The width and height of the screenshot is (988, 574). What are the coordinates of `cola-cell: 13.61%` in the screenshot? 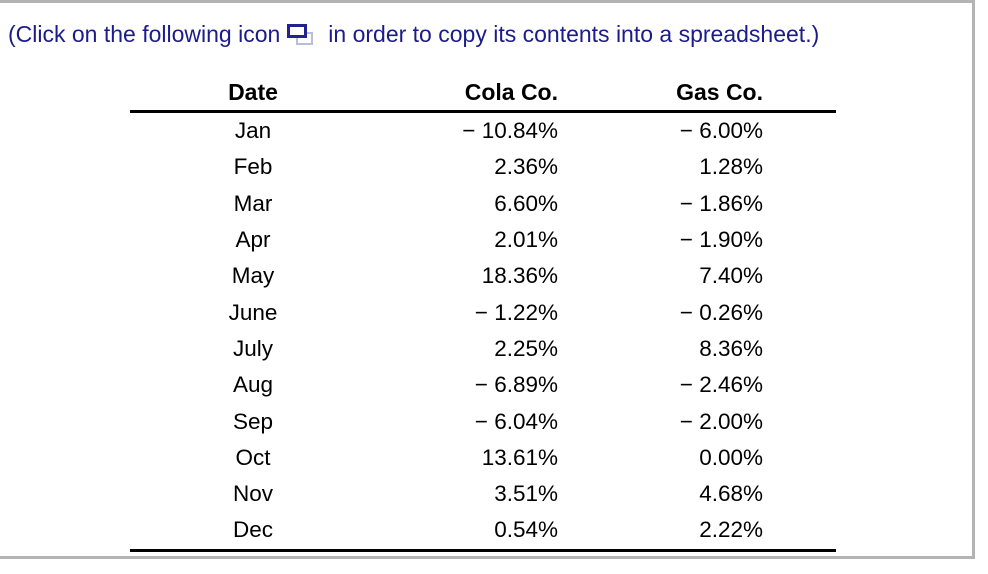 It's located at (519, 457).